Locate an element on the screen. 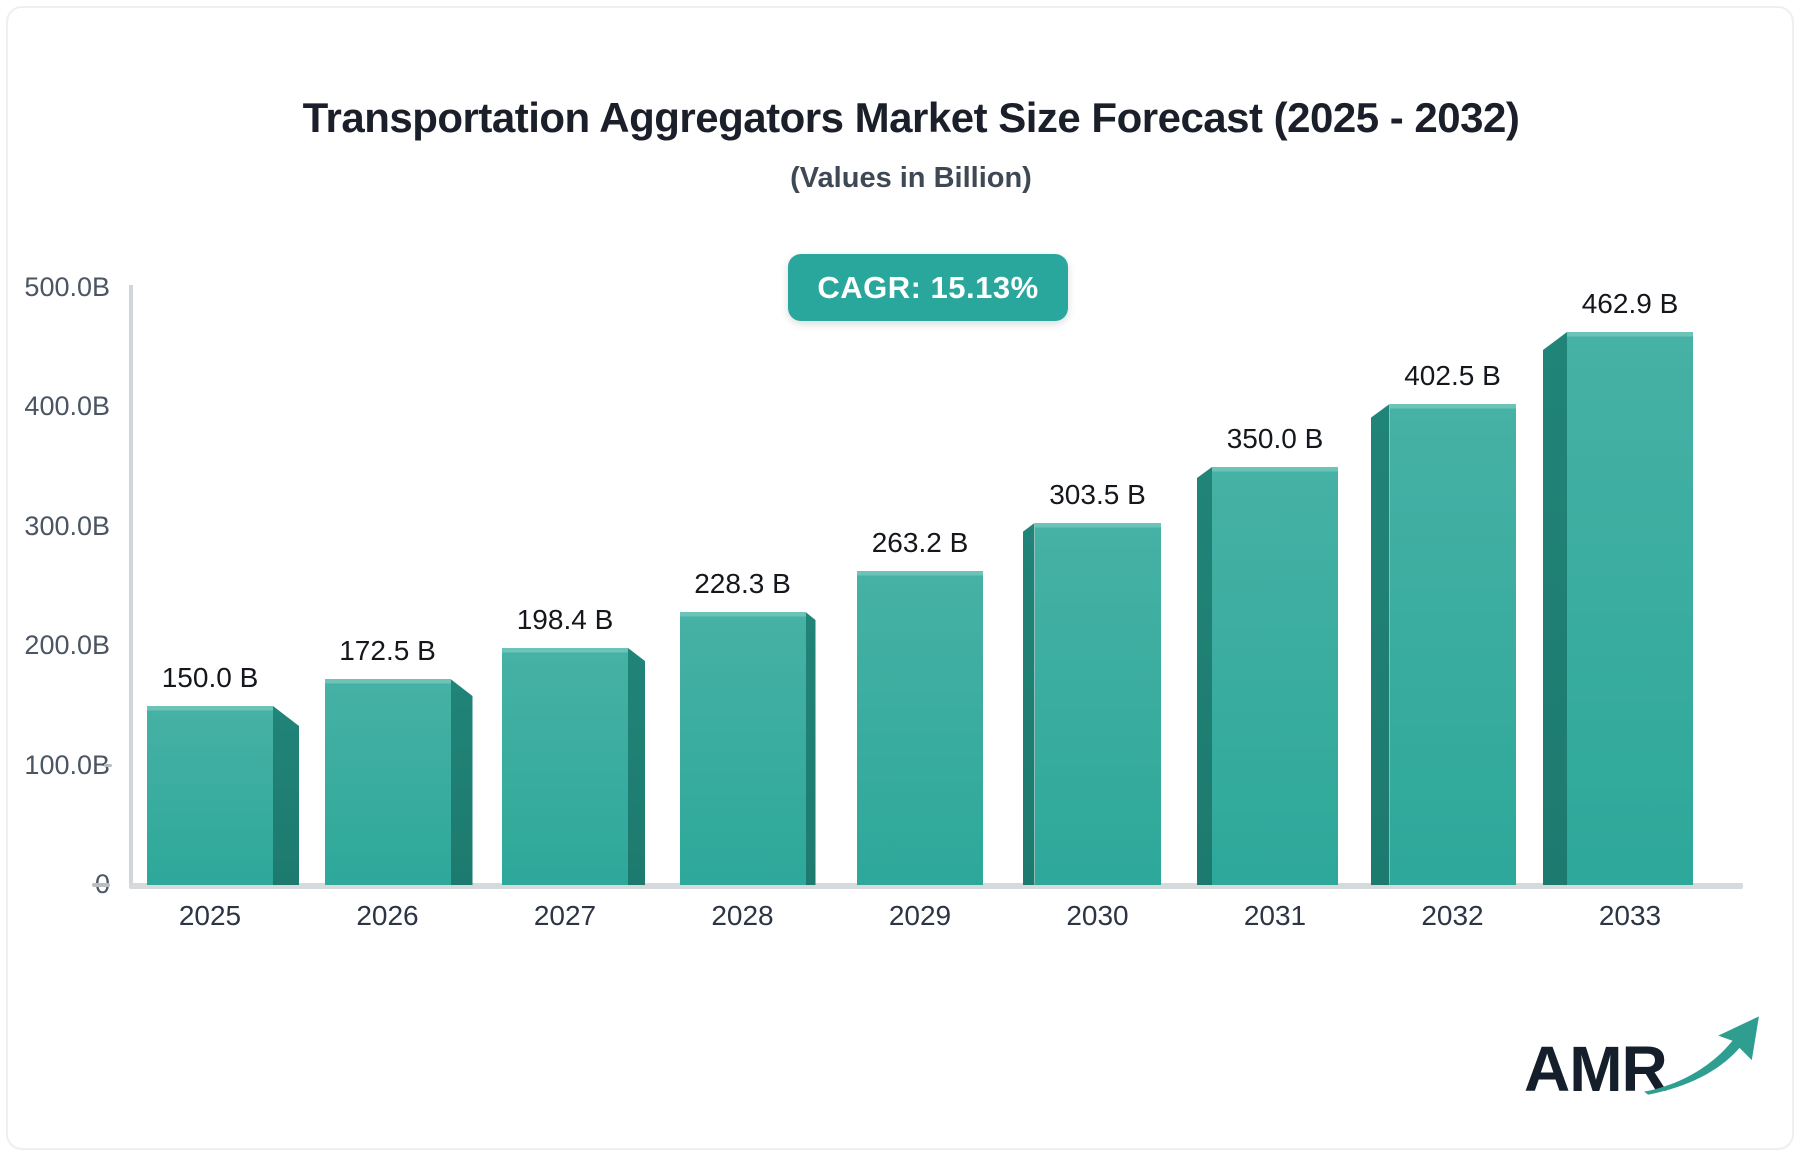 This screenshot has width=1800, height=1156. bar-side-2033 is located at coordinates (1555, 608).